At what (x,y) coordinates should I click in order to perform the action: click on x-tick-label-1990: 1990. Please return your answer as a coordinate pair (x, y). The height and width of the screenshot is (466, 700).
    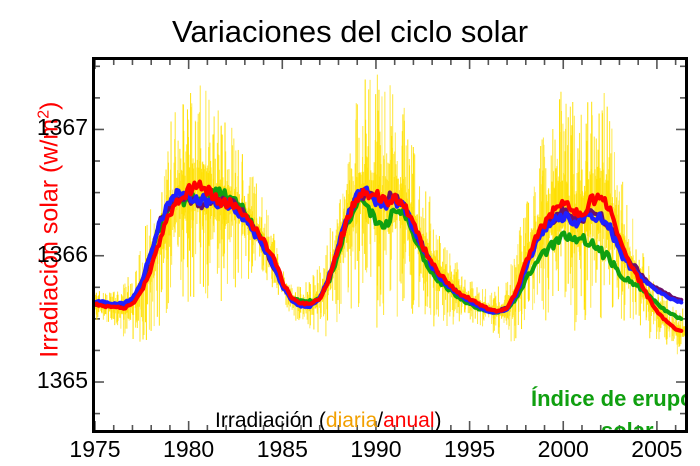
    Looking at the image, I should click on (376, 449).